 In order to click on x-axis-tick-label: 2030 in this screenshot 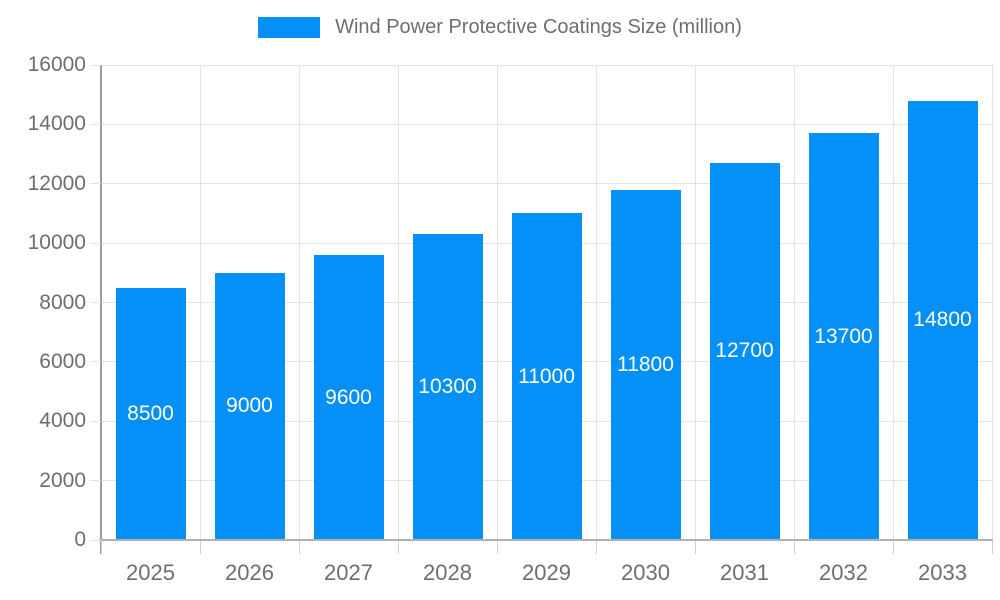, I will do `click(645, 572)`.